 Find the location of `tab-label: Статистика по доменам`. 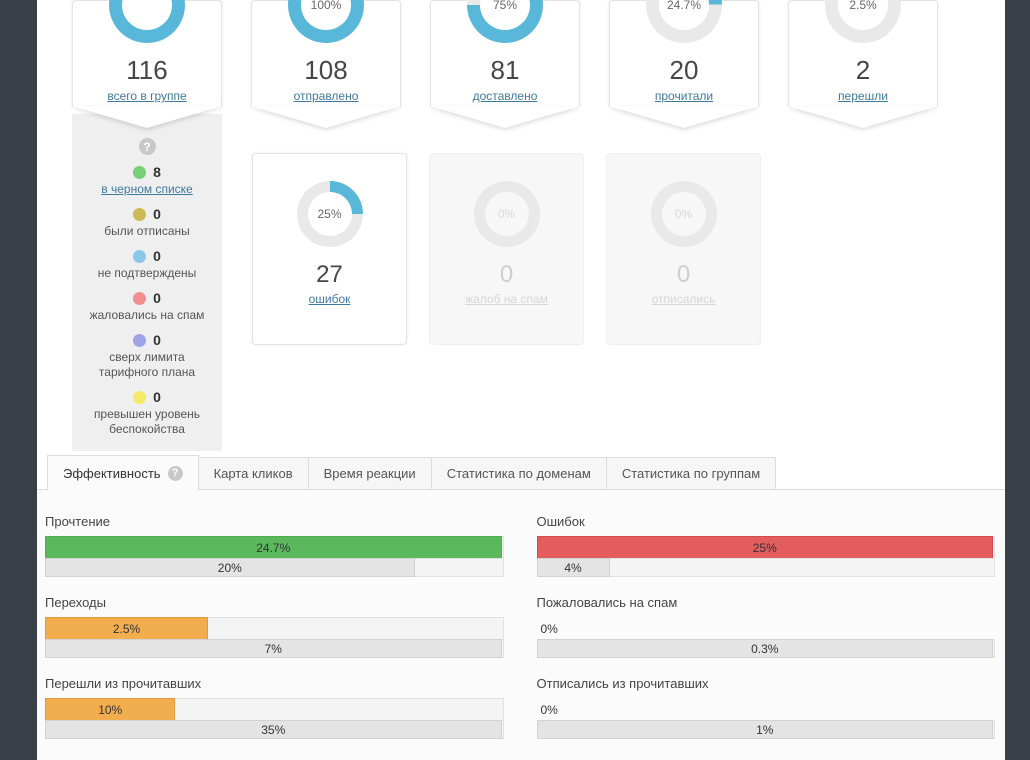

tab-label: Статистика по доменам is located at coordinates (518, 473).